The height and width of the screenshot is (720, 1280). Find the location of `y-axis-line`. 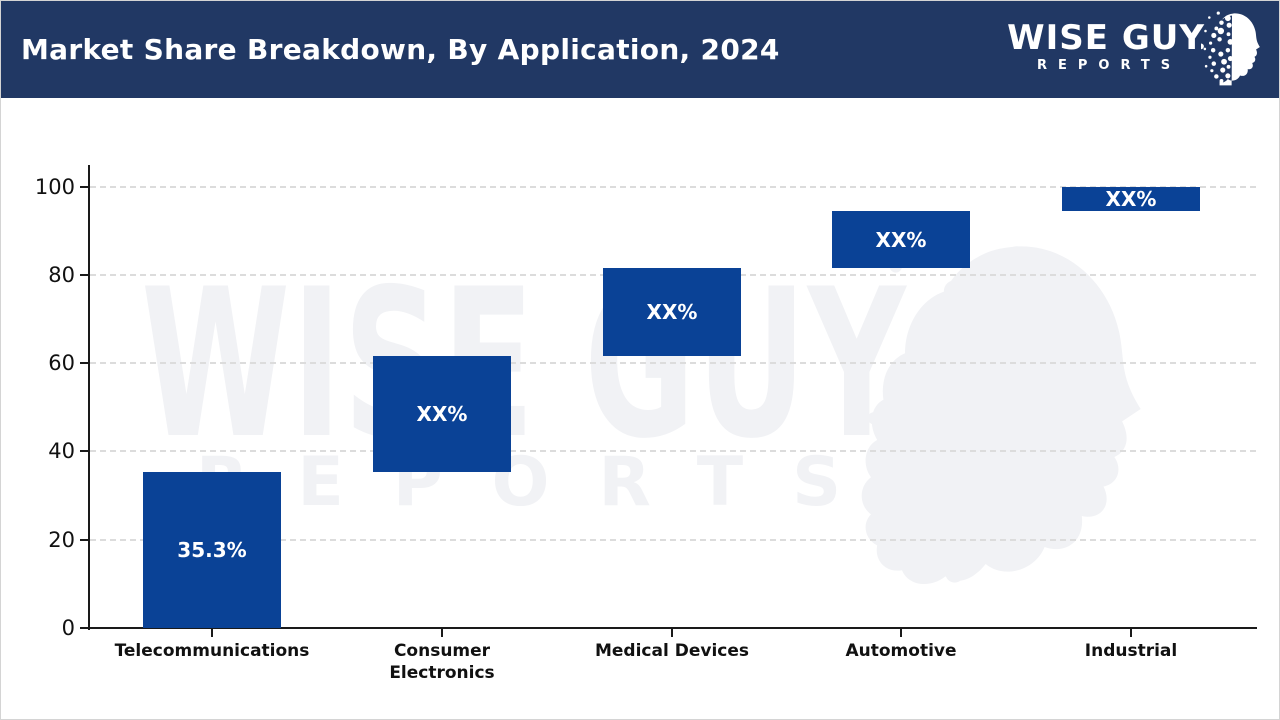

y-axis-line is located at coordinates (89, 397).